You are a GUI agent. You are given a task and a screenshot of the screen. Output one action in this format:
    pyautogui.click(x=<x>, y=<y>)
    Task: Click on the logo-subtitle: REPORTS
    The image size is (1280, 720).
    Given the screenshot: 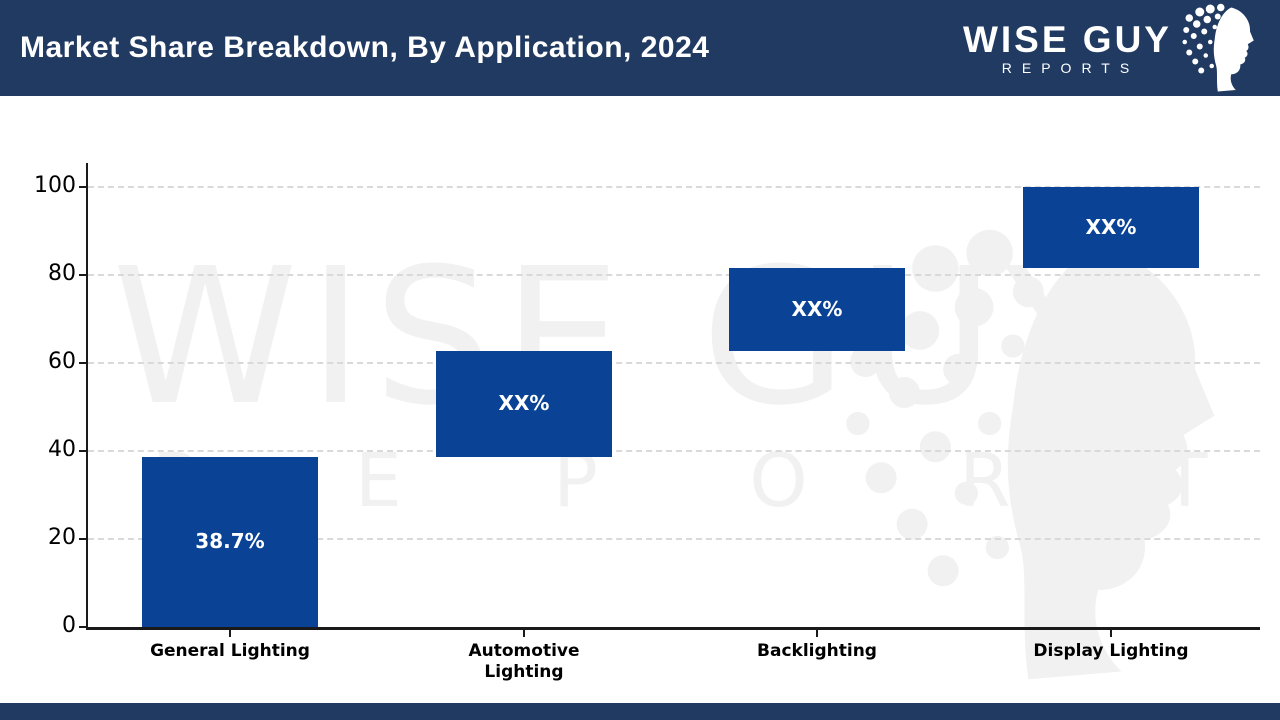 What is the action you would take?
    pyautogui.click(x=1070, y=68)
    